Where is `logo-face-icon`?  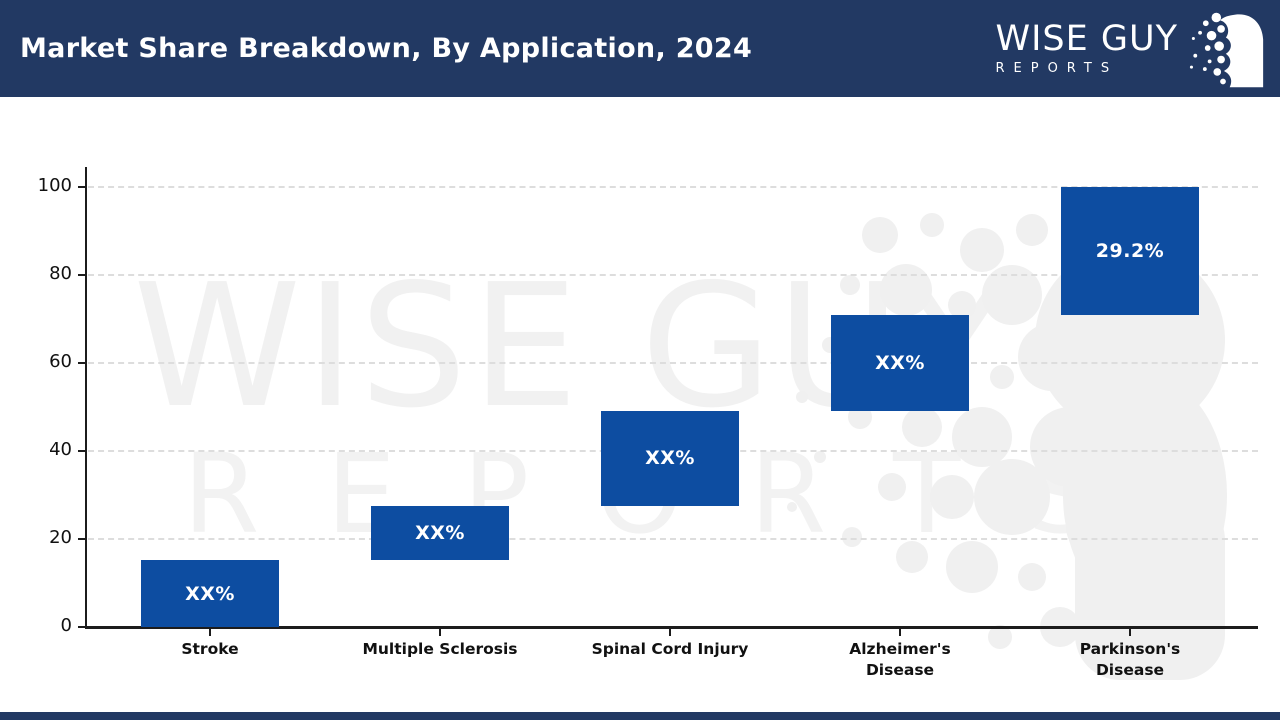
logo-face-icon is located at coordinates (1226, 49).